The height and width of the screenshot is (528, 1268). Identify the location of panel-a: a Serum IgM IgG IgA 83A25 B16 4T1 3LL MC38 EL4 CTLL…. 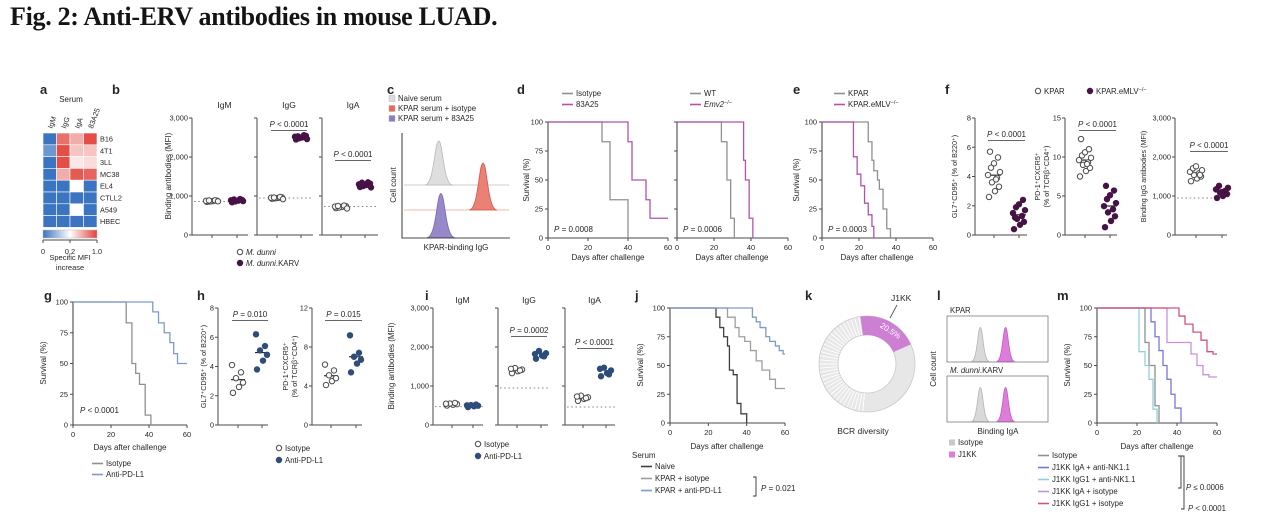
(81, 177).